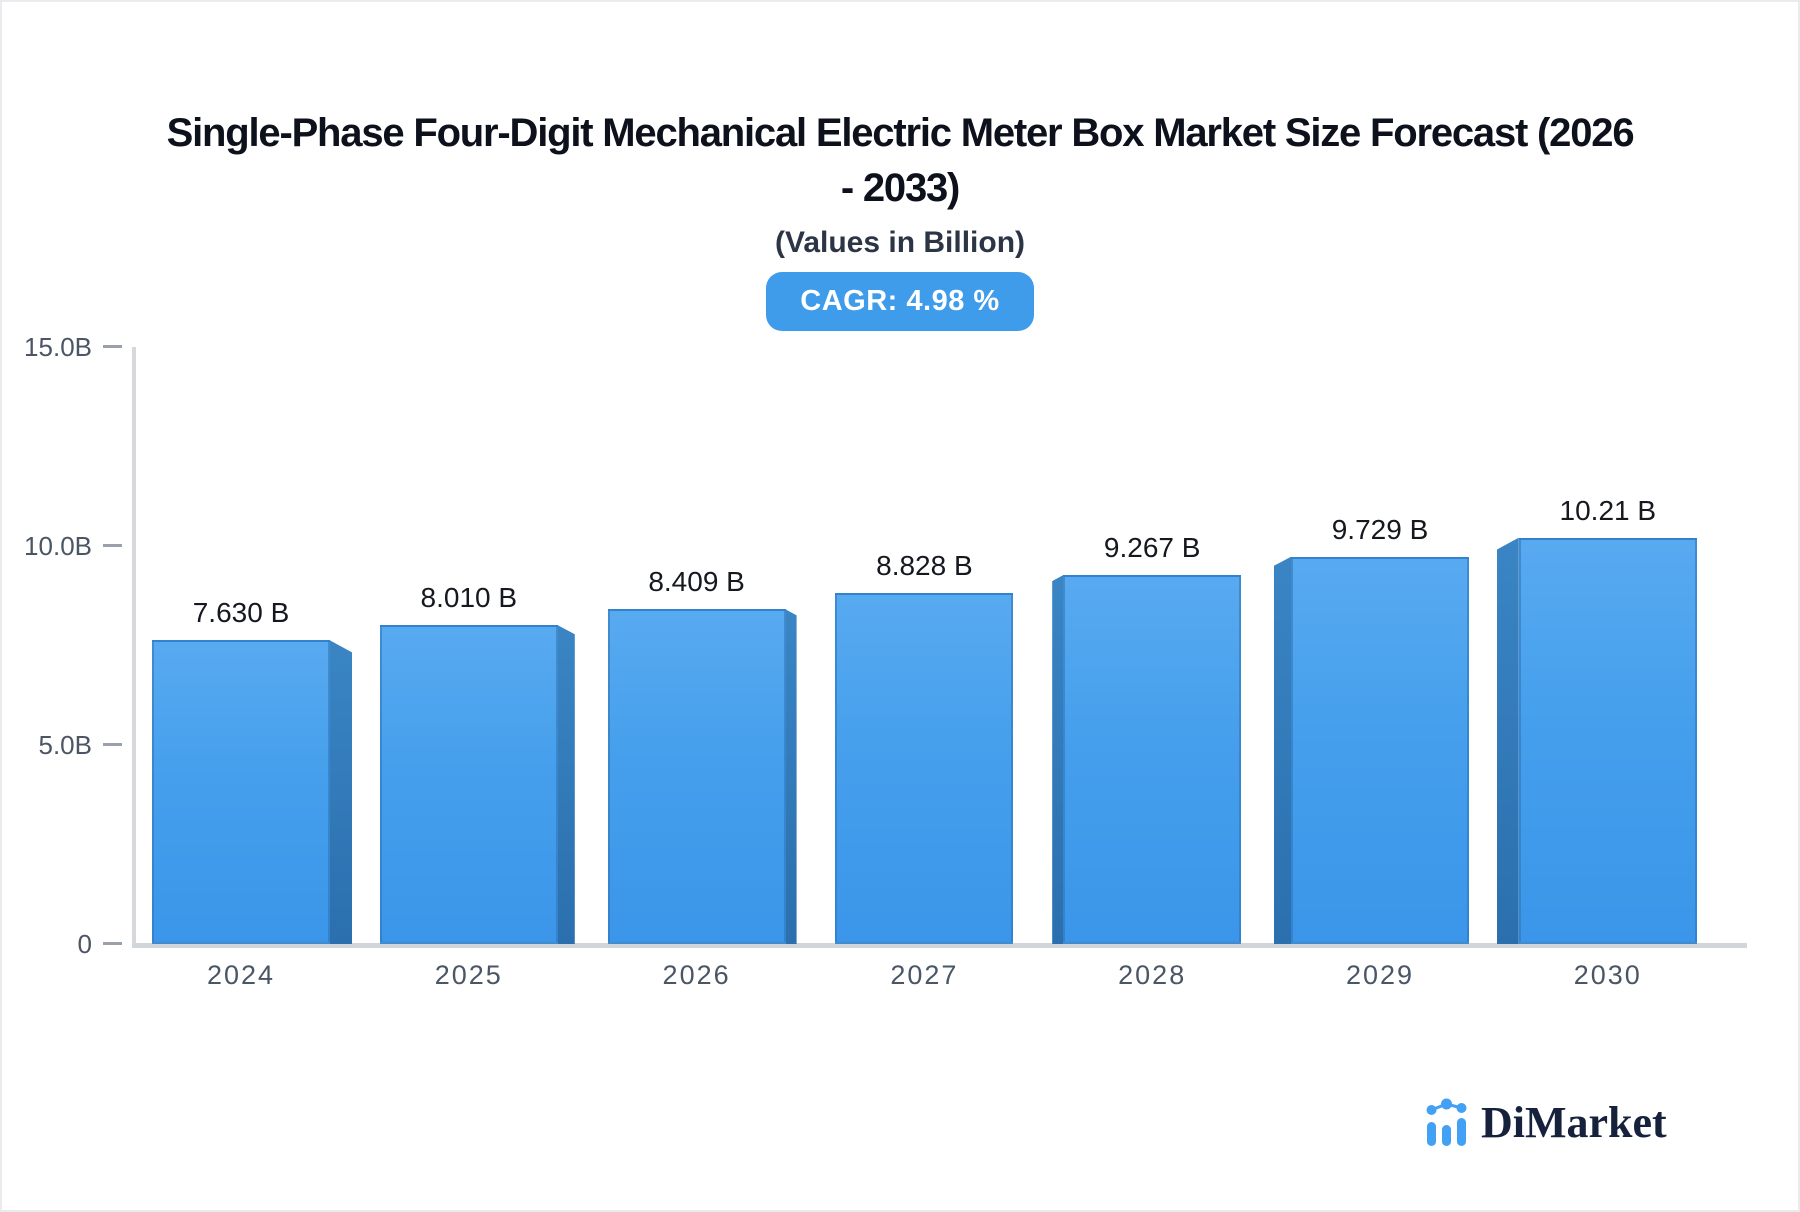 The width and height of the screenshot is (1800, 1212). Describe the element at coordinates (939, 945) in the screenshot. I see `x-axis-line` at that location.